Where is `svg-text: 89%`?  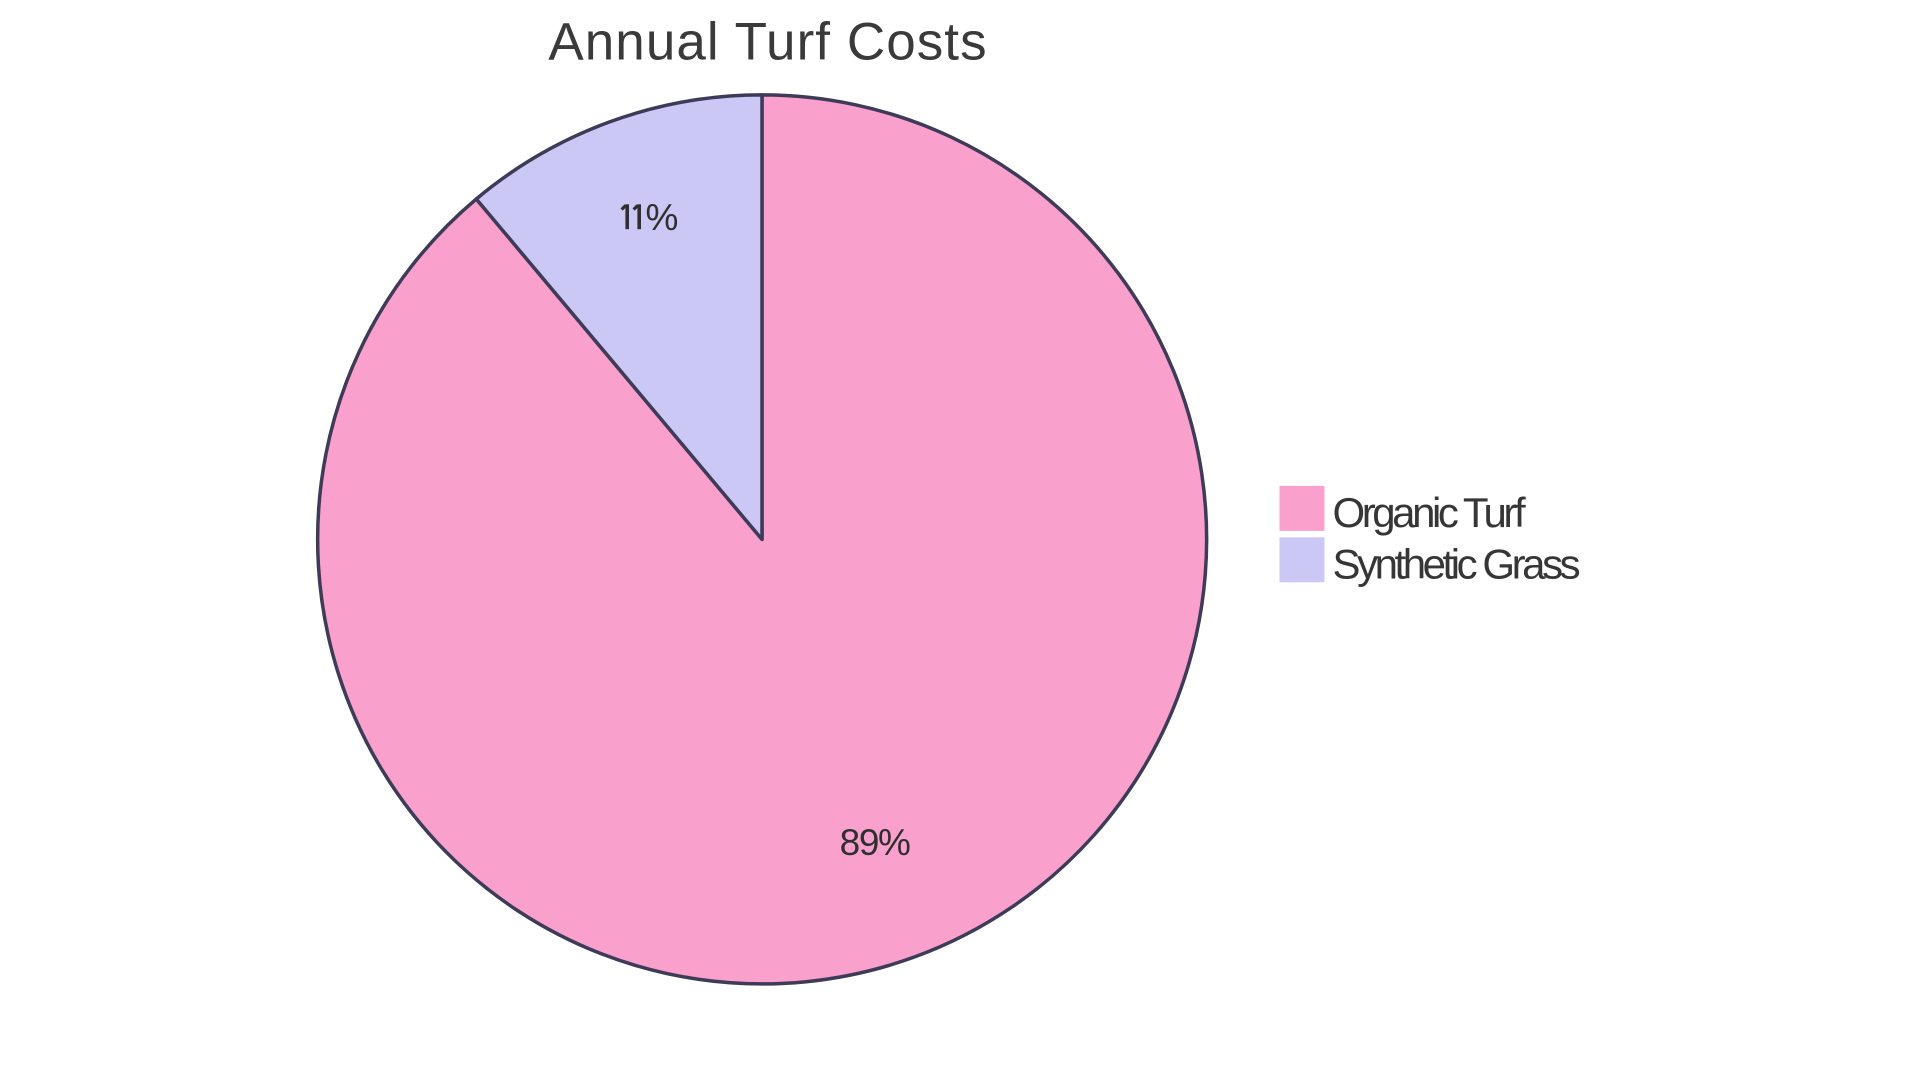
svg-text: 89% is located at coordinates (875, 842).